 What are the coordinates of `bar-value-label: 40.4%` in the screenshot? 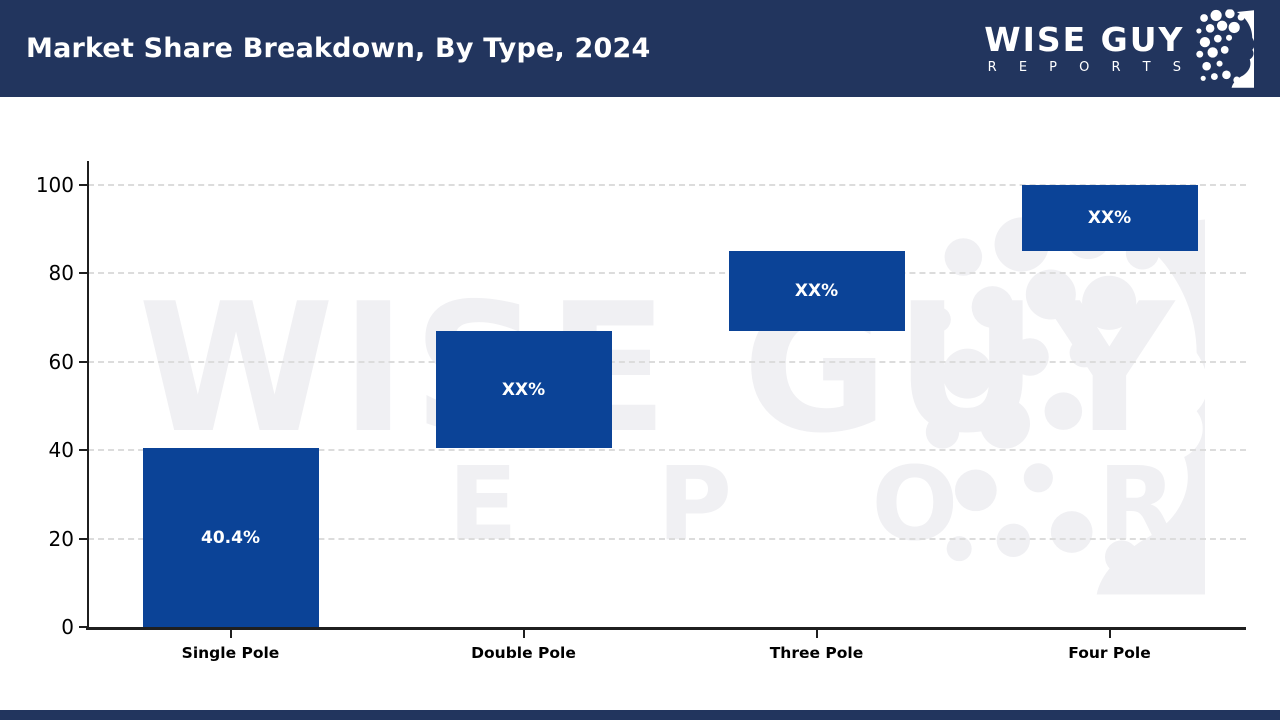 It's located at (230, 537).